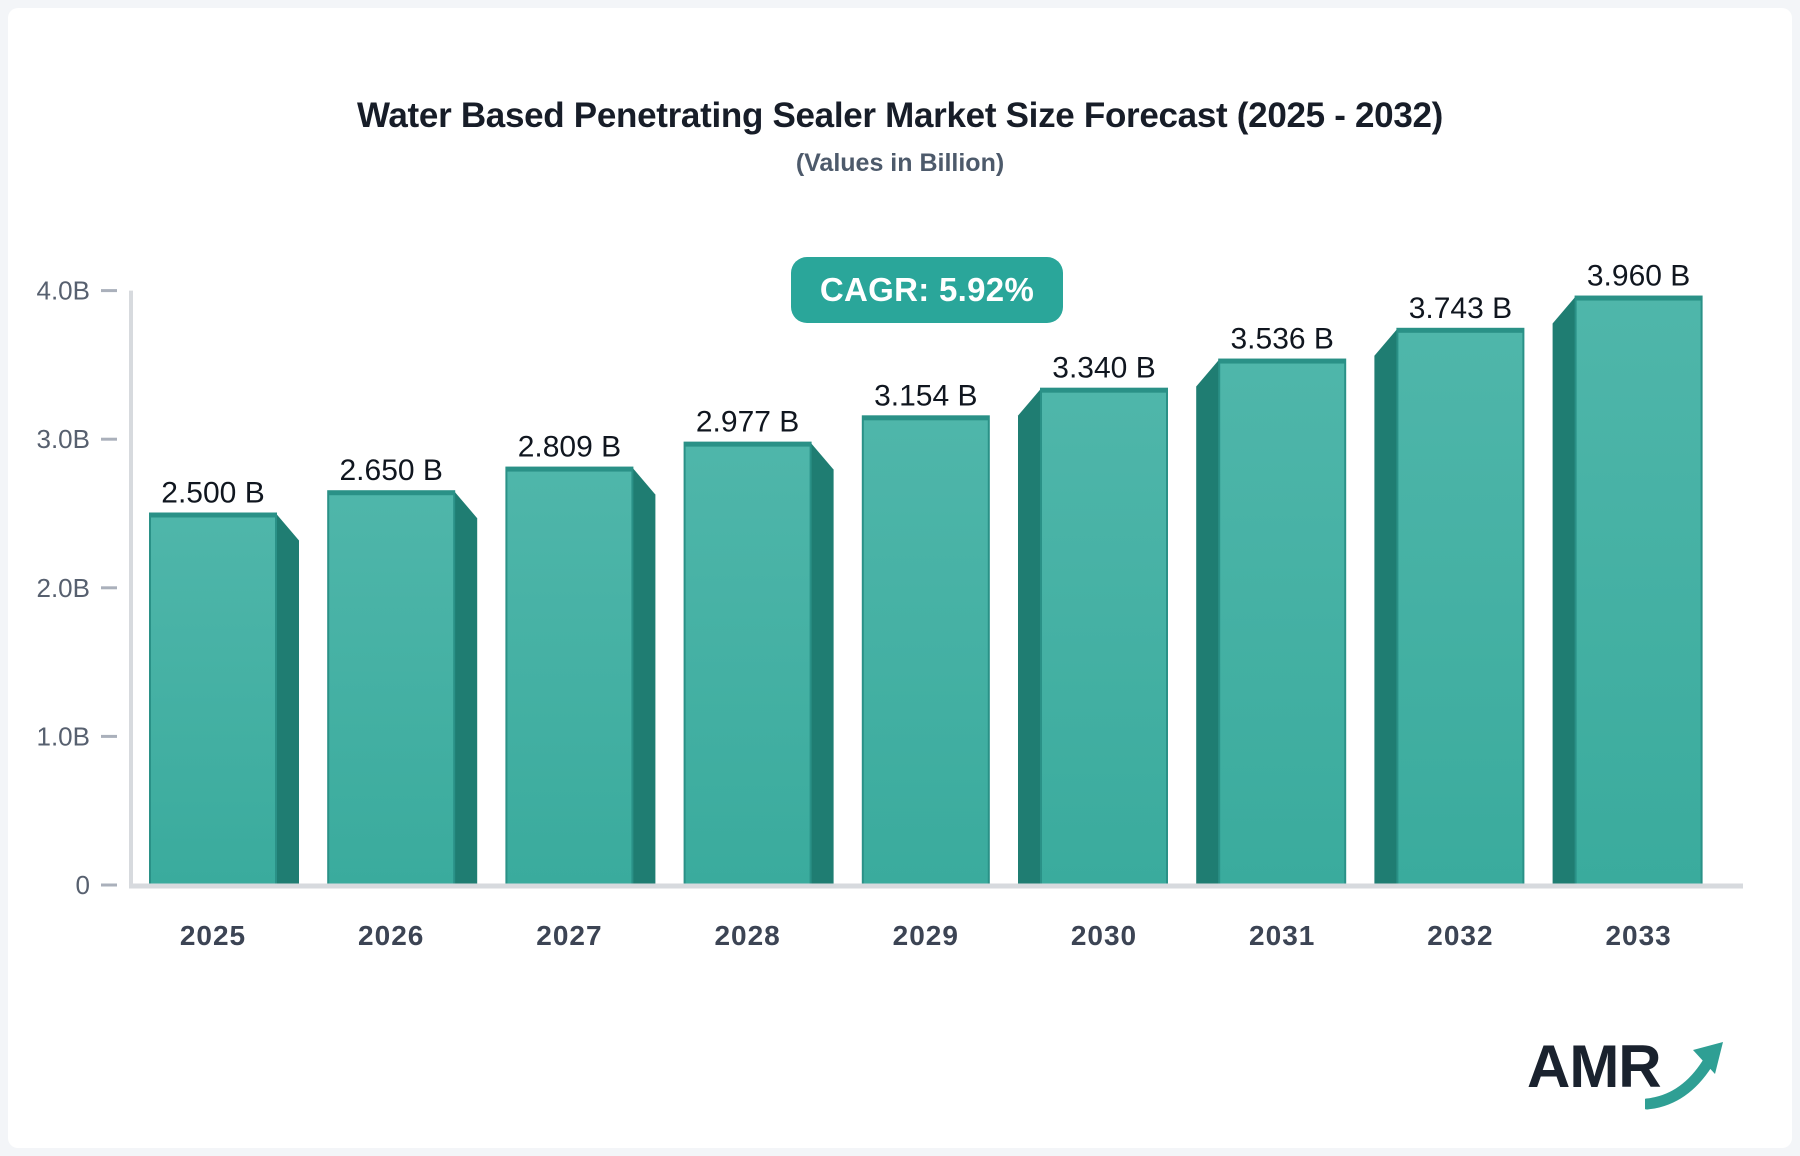 Image resolution: width=1800 pixels, height=1156 pixels. I want to click on bar-value-label-2027: 2.809 B, so click(569, 447).